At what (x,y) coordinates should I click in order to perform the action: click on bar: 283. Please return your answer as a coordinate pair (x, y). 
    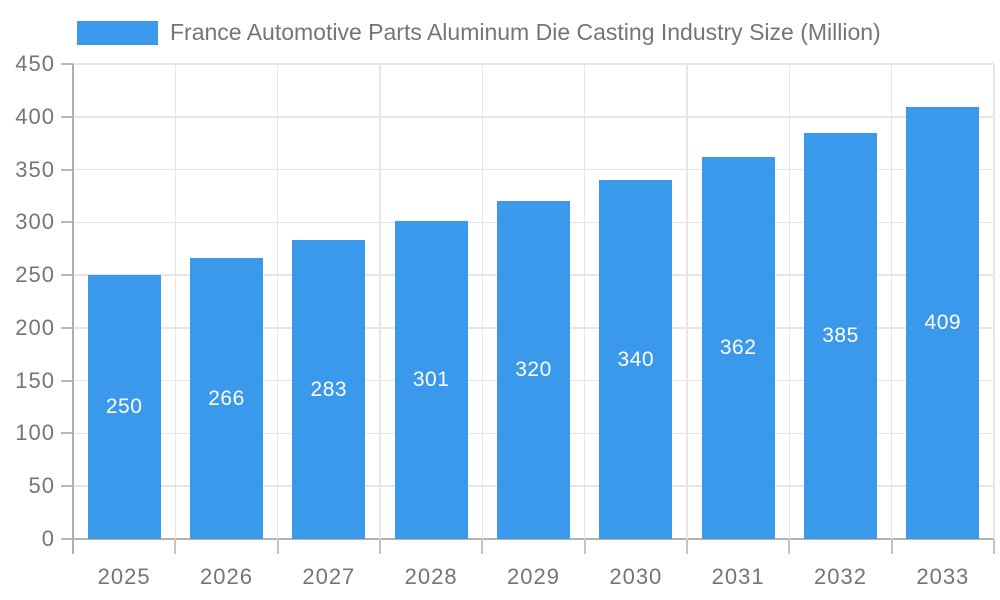
    Looking at the image, I should click on (329, 389).